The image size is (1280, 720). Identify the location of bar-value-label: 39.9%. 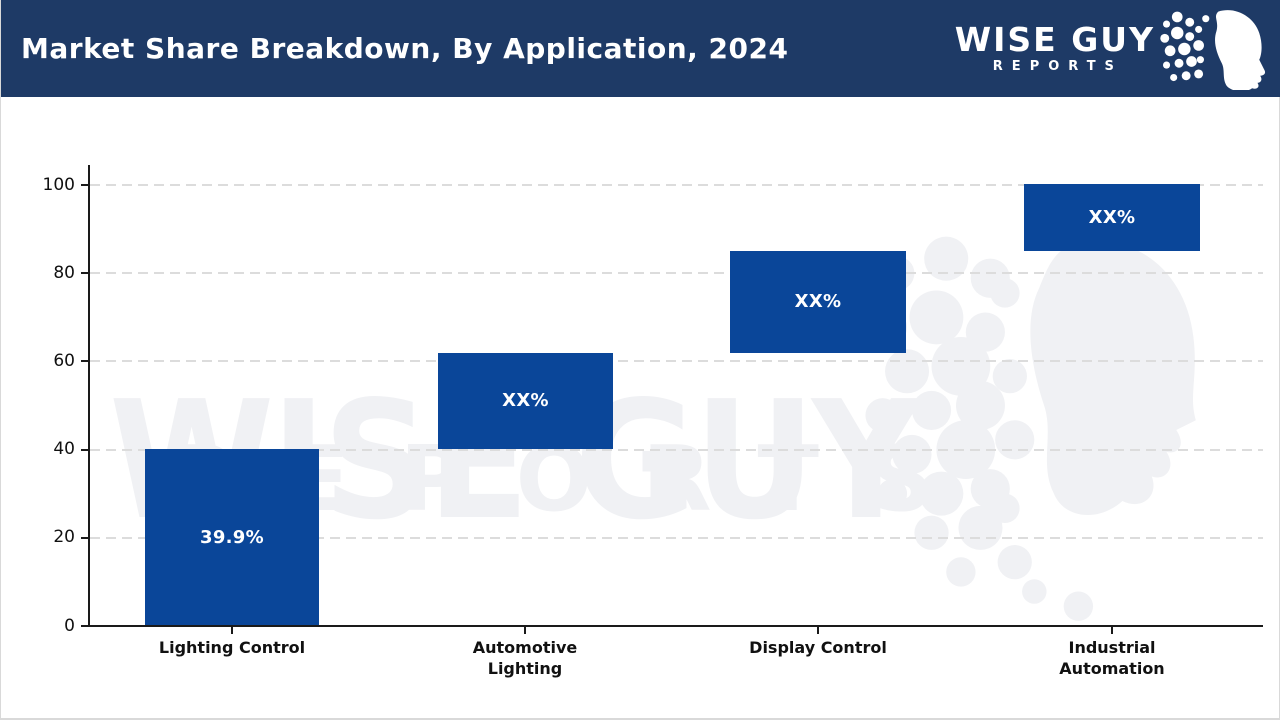
(232, 537).